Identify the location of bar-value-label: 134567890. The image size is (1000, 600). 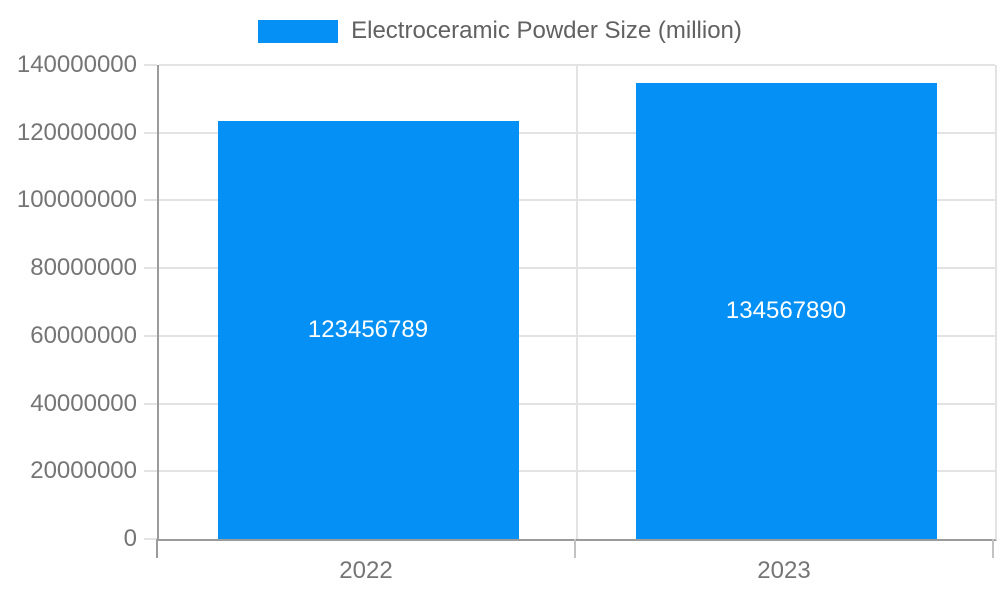
(786, 311).